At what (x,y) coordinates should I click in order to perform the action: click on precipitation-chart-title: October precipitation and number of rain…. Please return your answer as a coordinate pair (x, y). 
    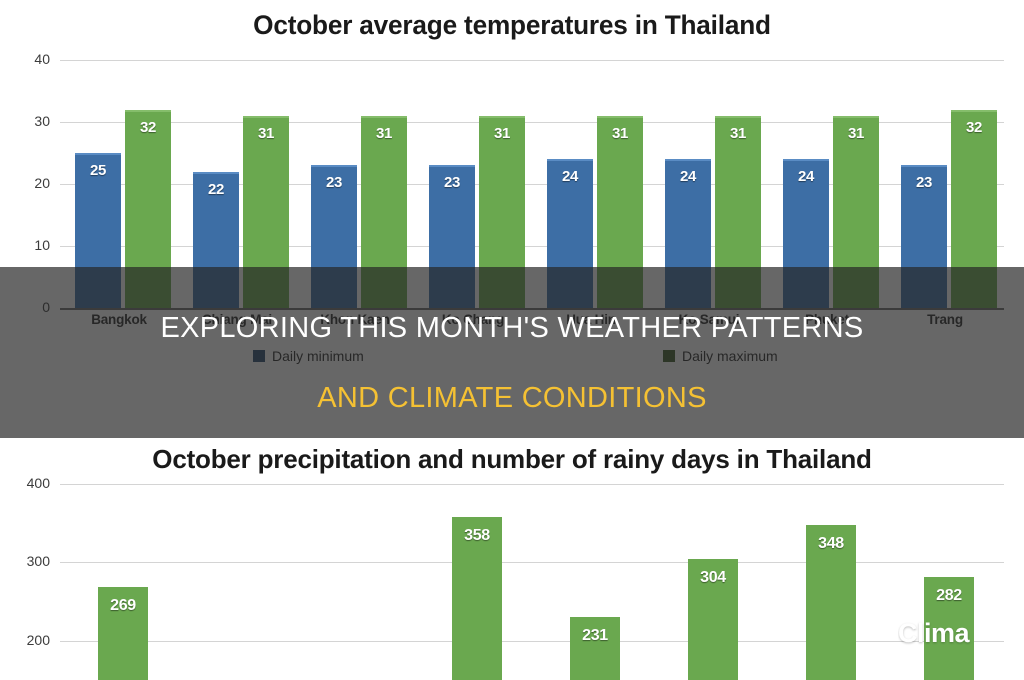
    Looking at the image, I should click on (512, 459).